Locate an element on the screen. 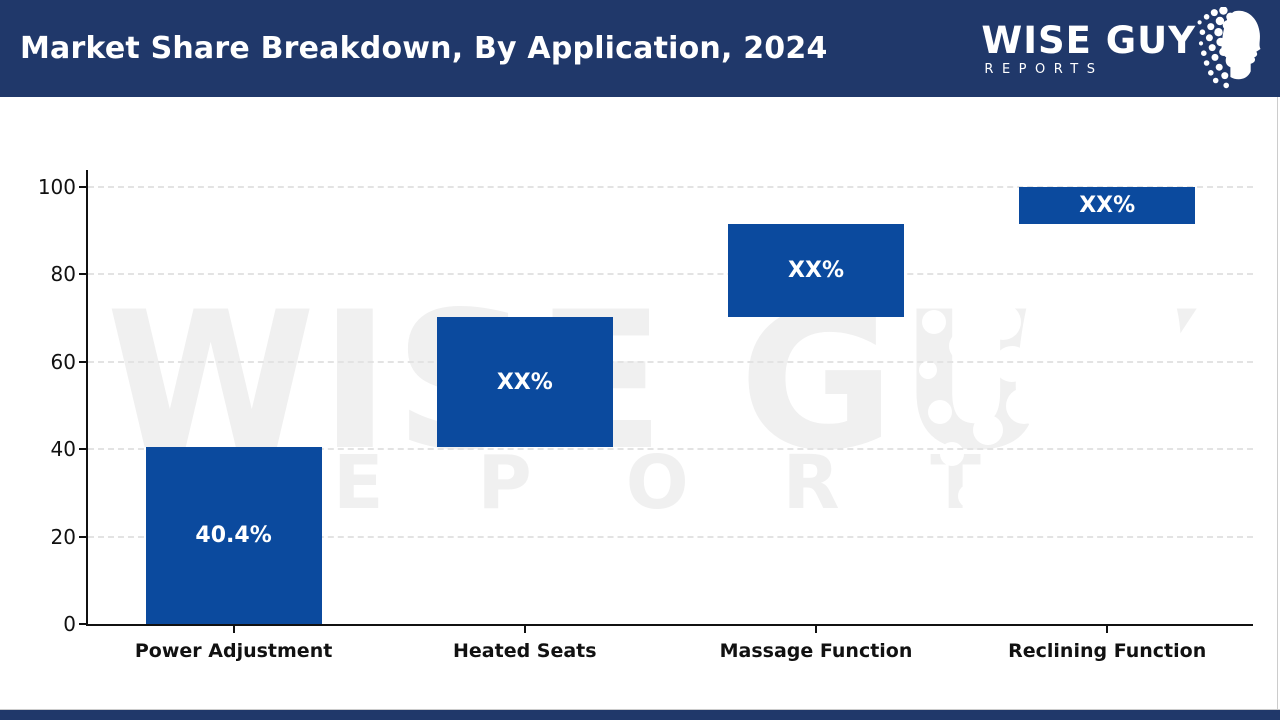 This screenshot has height=720, width=1280. x-axis-category-label: Reclining Function is located at coordinates (1107, 651).